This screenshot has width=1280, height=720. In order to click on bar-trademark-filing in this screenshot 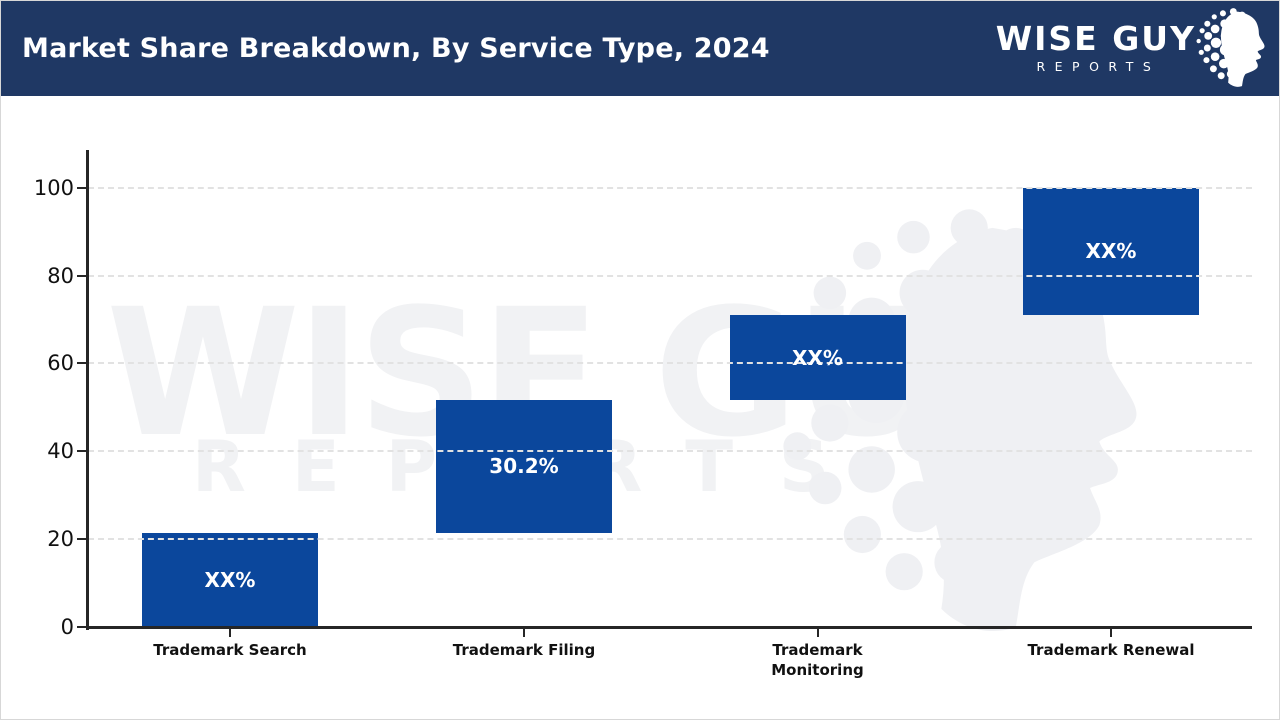, I will do `click(524, 466)`.